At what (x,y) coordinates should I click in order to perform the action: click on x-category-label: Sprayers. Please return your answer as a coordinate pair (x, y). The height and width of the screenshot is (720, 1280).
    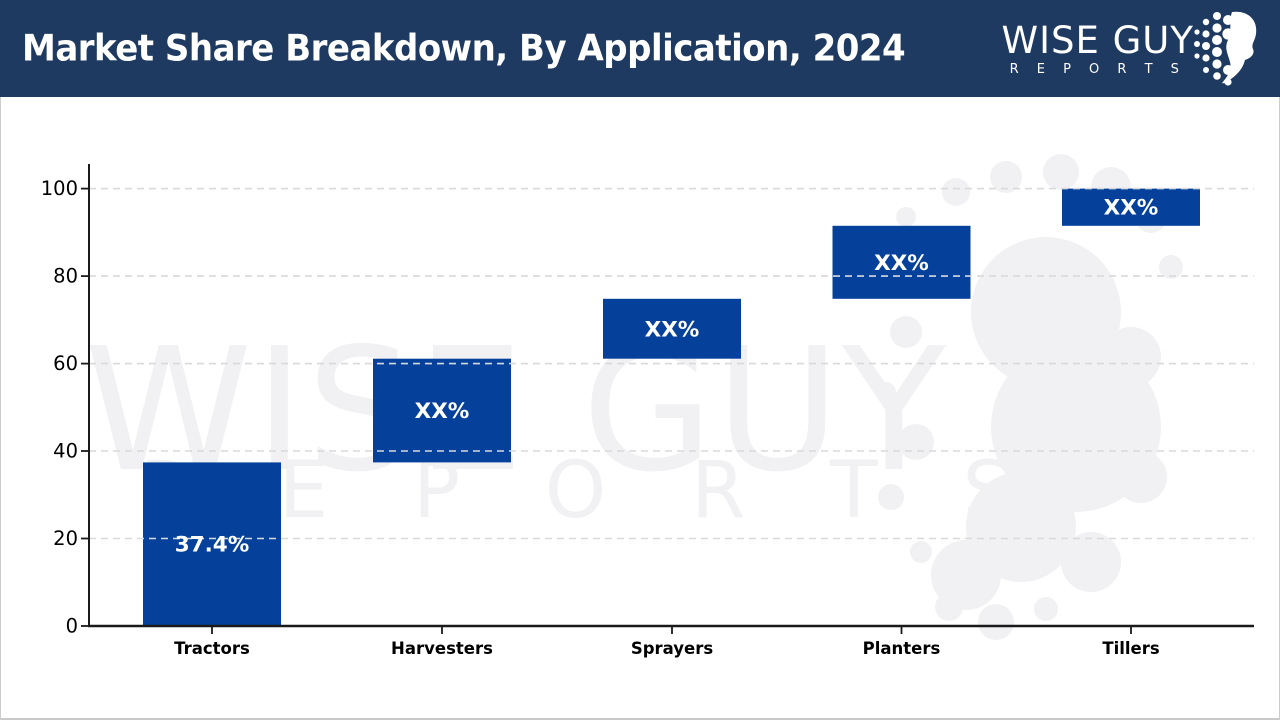
    Looking at the image, I should click on (672, 648).